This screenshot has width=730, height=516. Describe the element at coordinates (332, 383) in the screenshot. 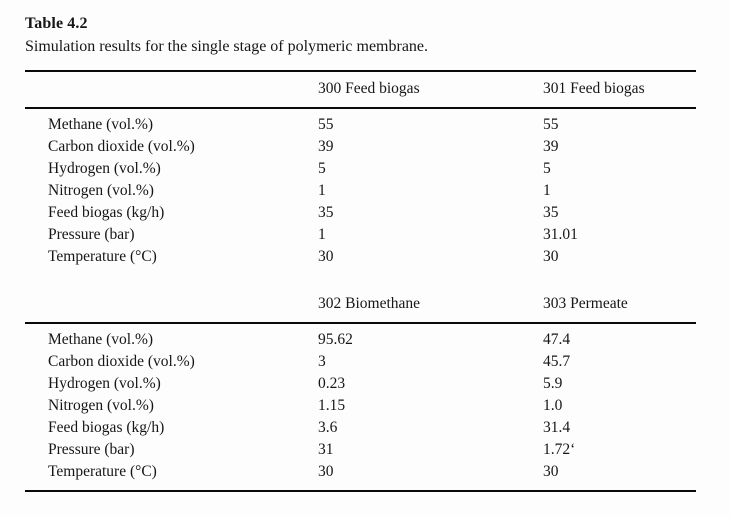

I see `cell-value: 0.23` at that location.